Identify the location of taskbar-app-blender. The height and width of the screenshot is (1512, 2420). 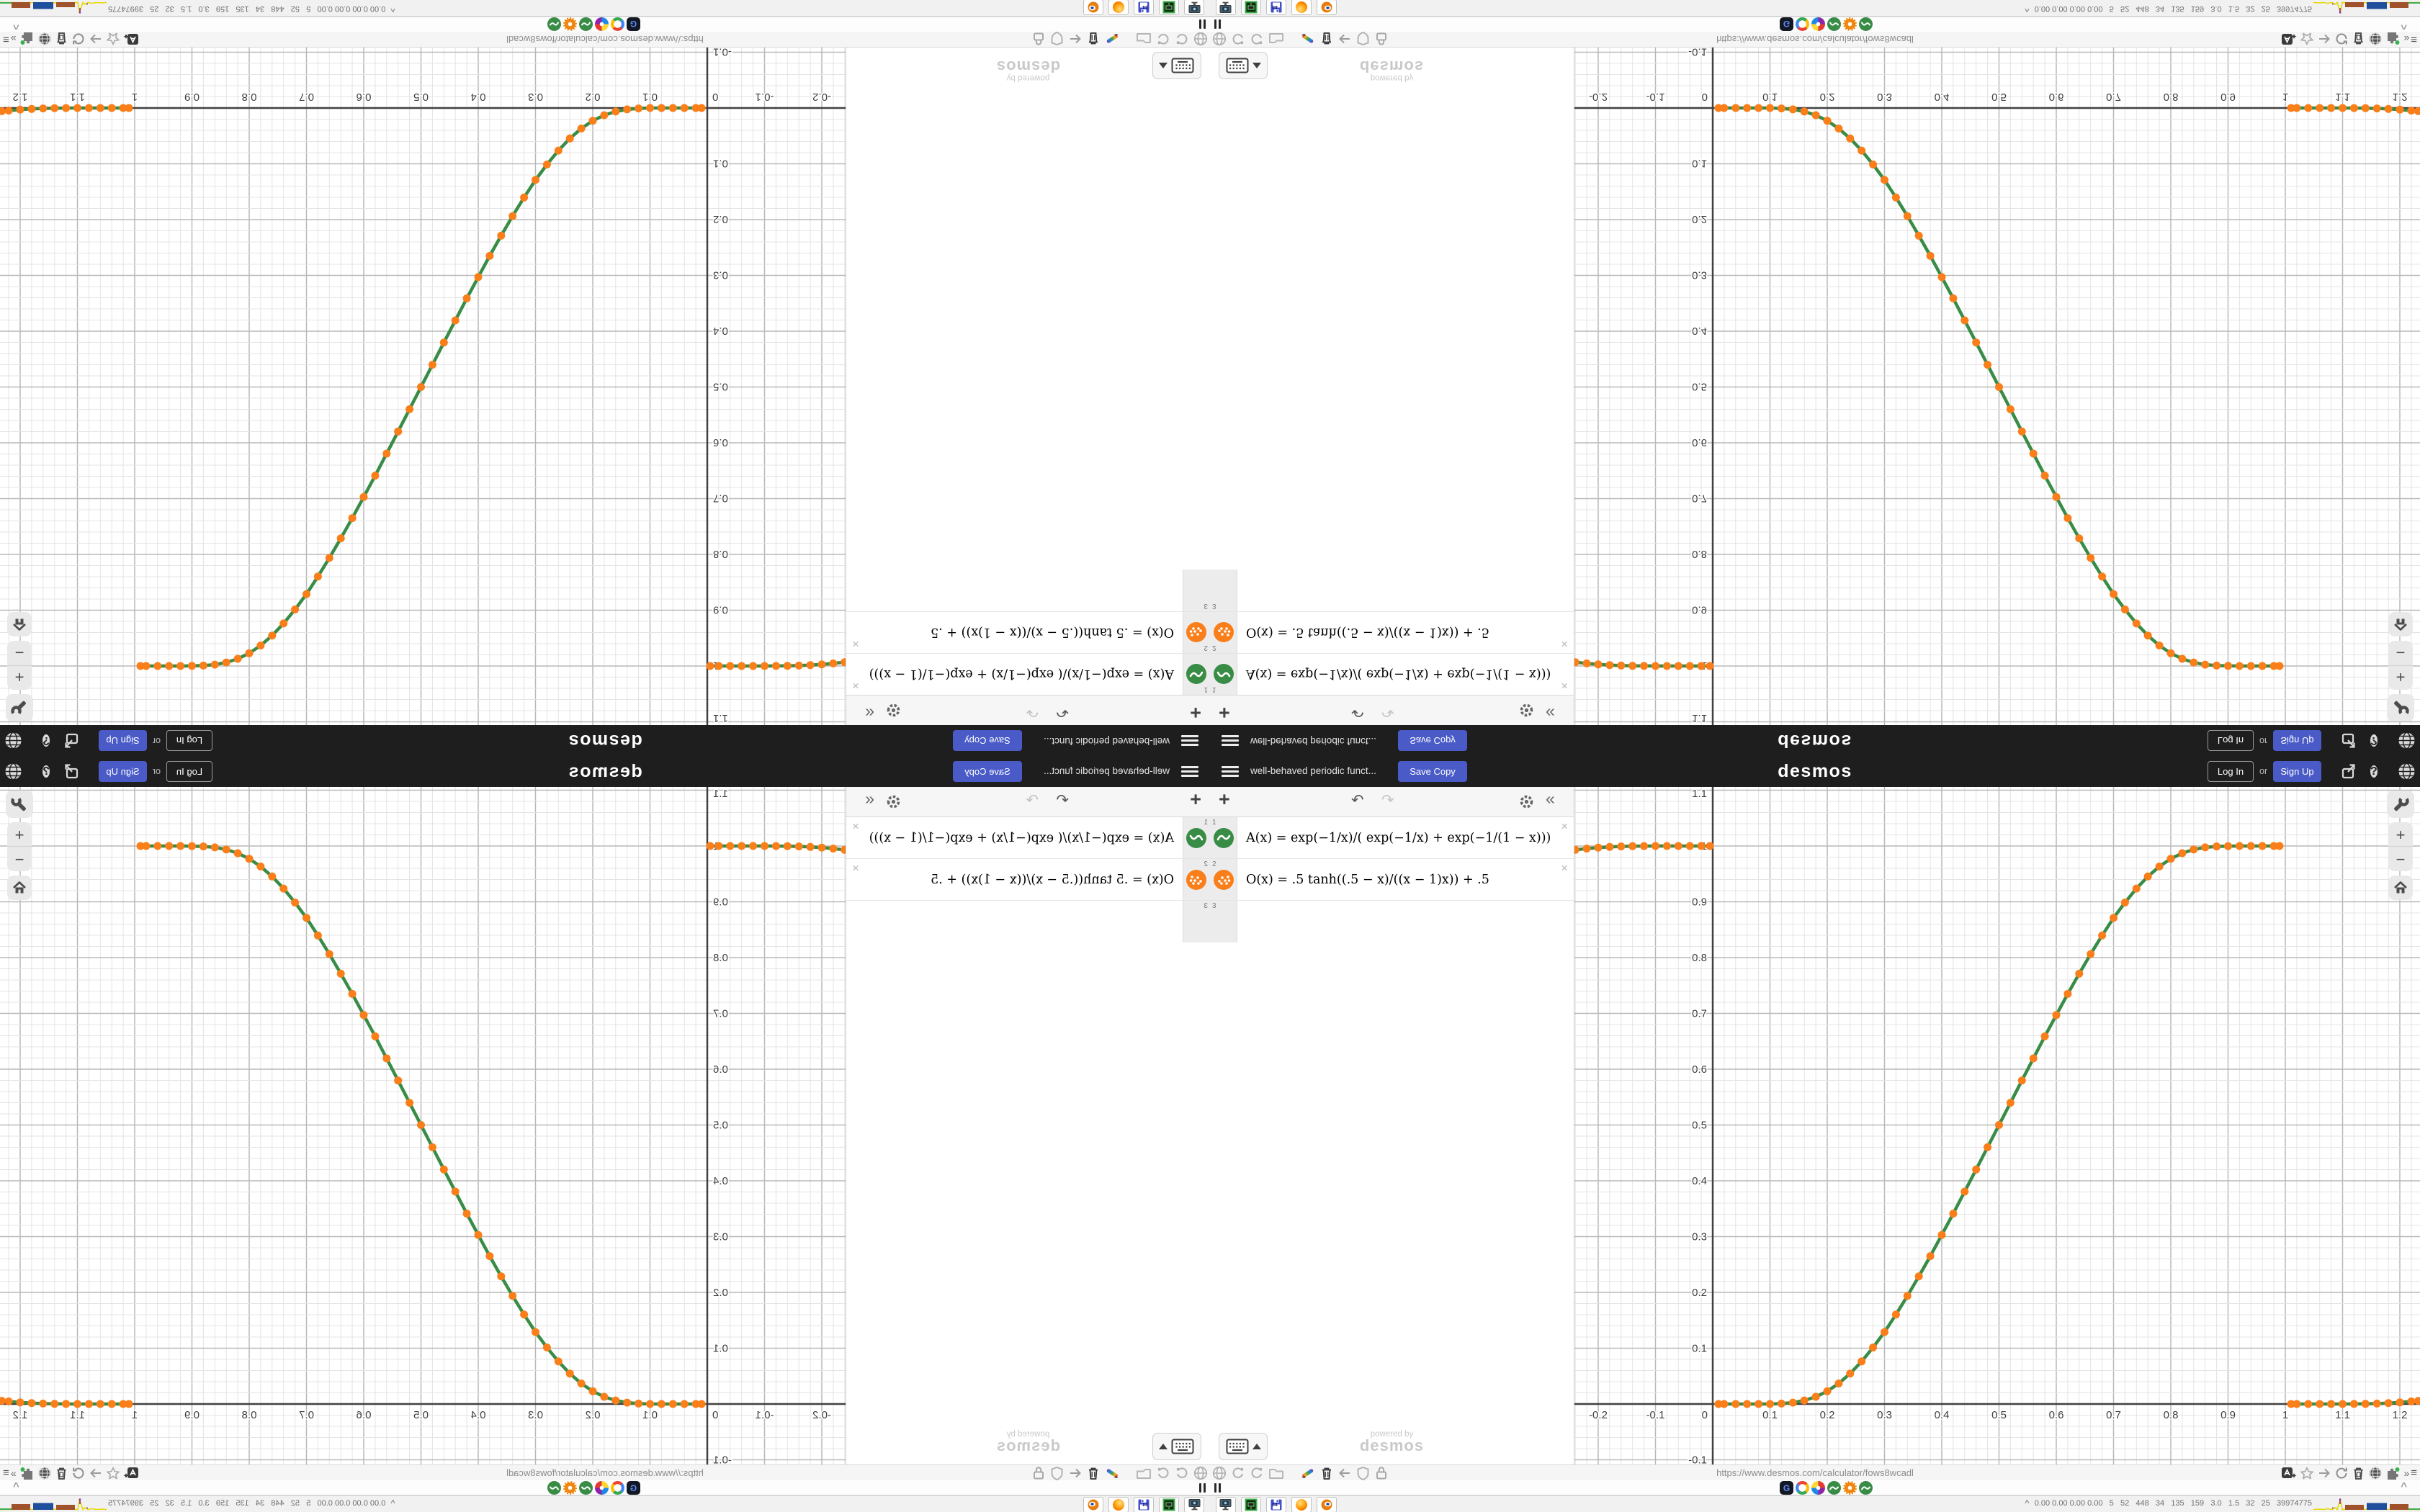
(1327, 1504).